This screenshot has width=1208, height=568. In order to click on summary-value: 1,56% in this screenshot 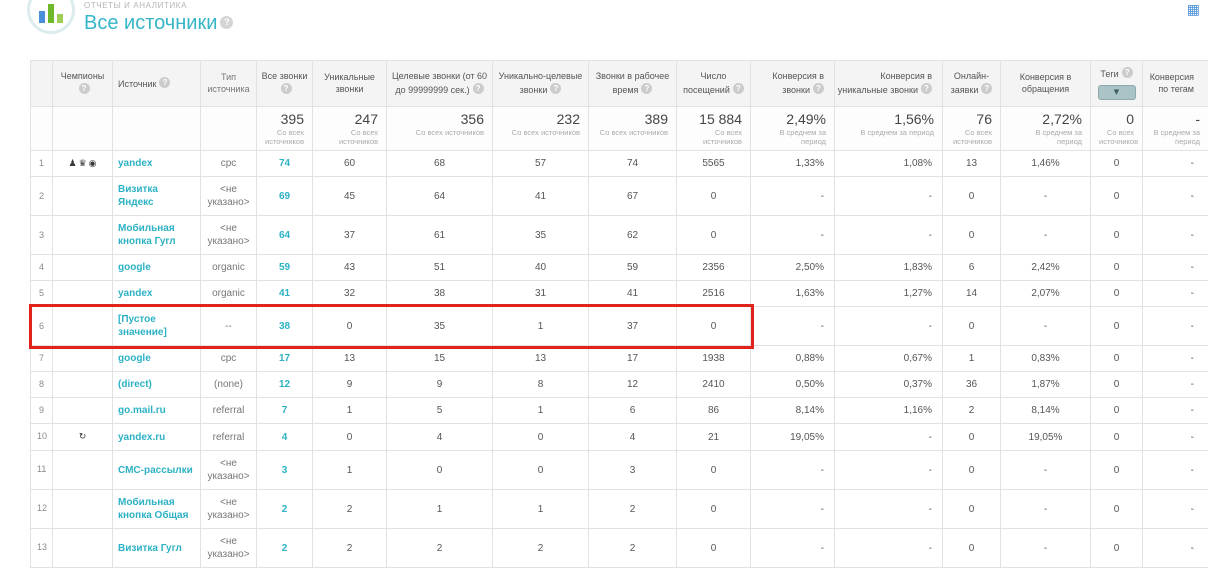, I will do `click(888, 119)`.